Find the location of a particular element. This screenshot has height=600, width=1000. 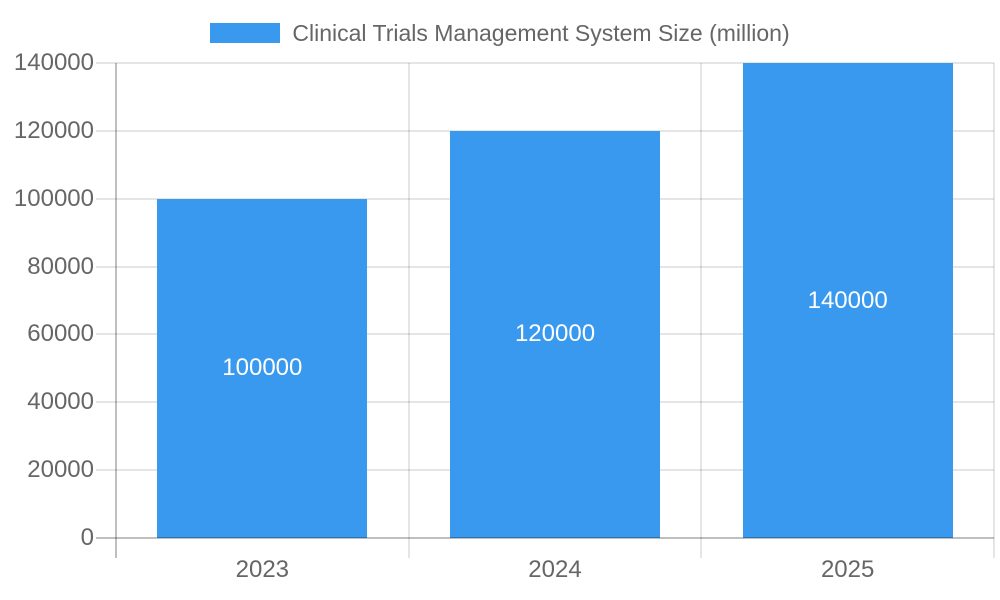

y-axis-tick-label: 20000 is located at coordinates (60, 470).